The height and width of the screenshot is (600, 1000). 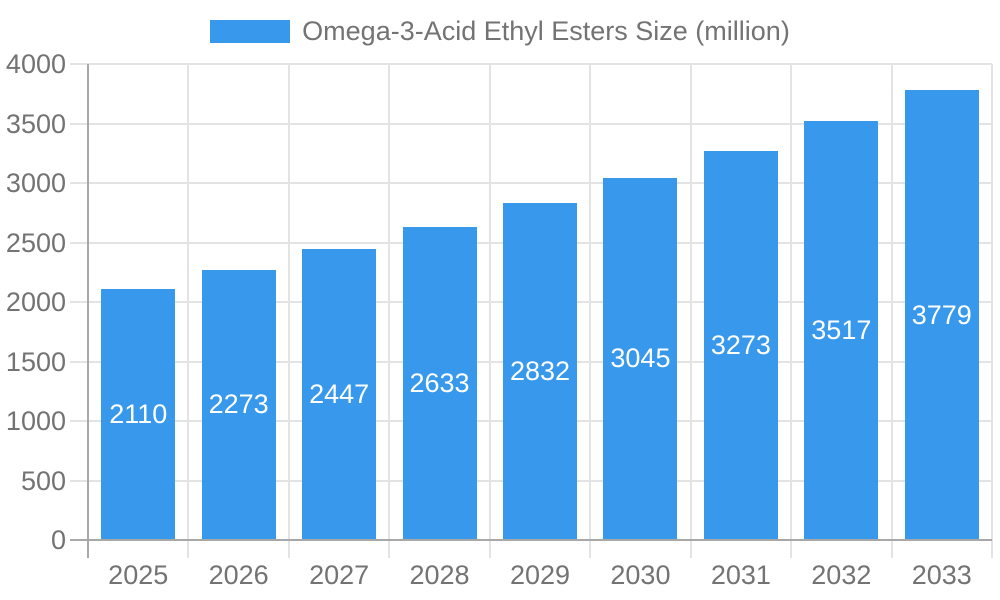 I want to click on bar-2028: 2633, so click(x=439, y=383).